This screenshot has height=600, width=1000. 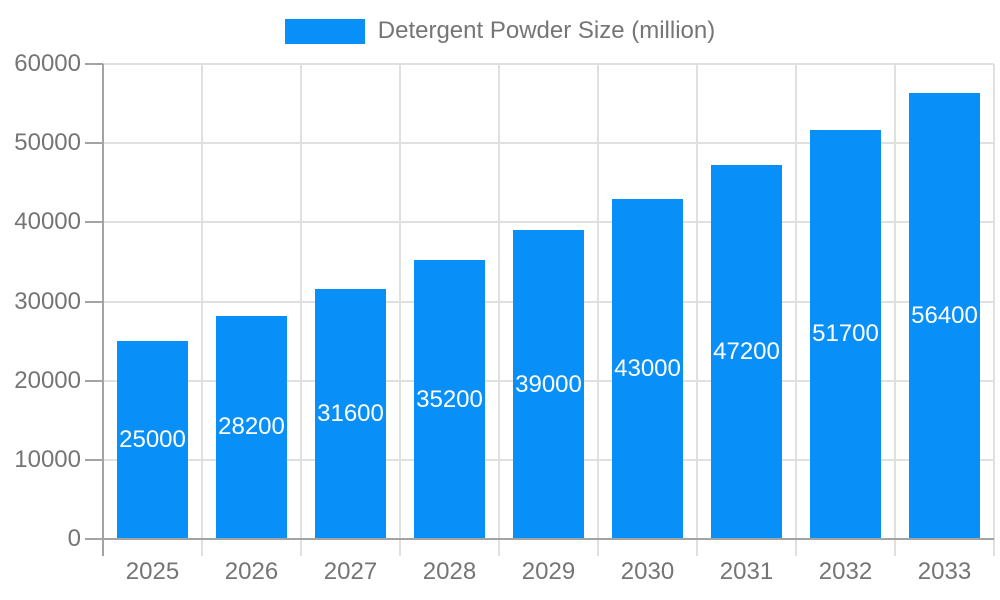 I want to click on x-tick-label: 2032, so click(x=845, y=571).